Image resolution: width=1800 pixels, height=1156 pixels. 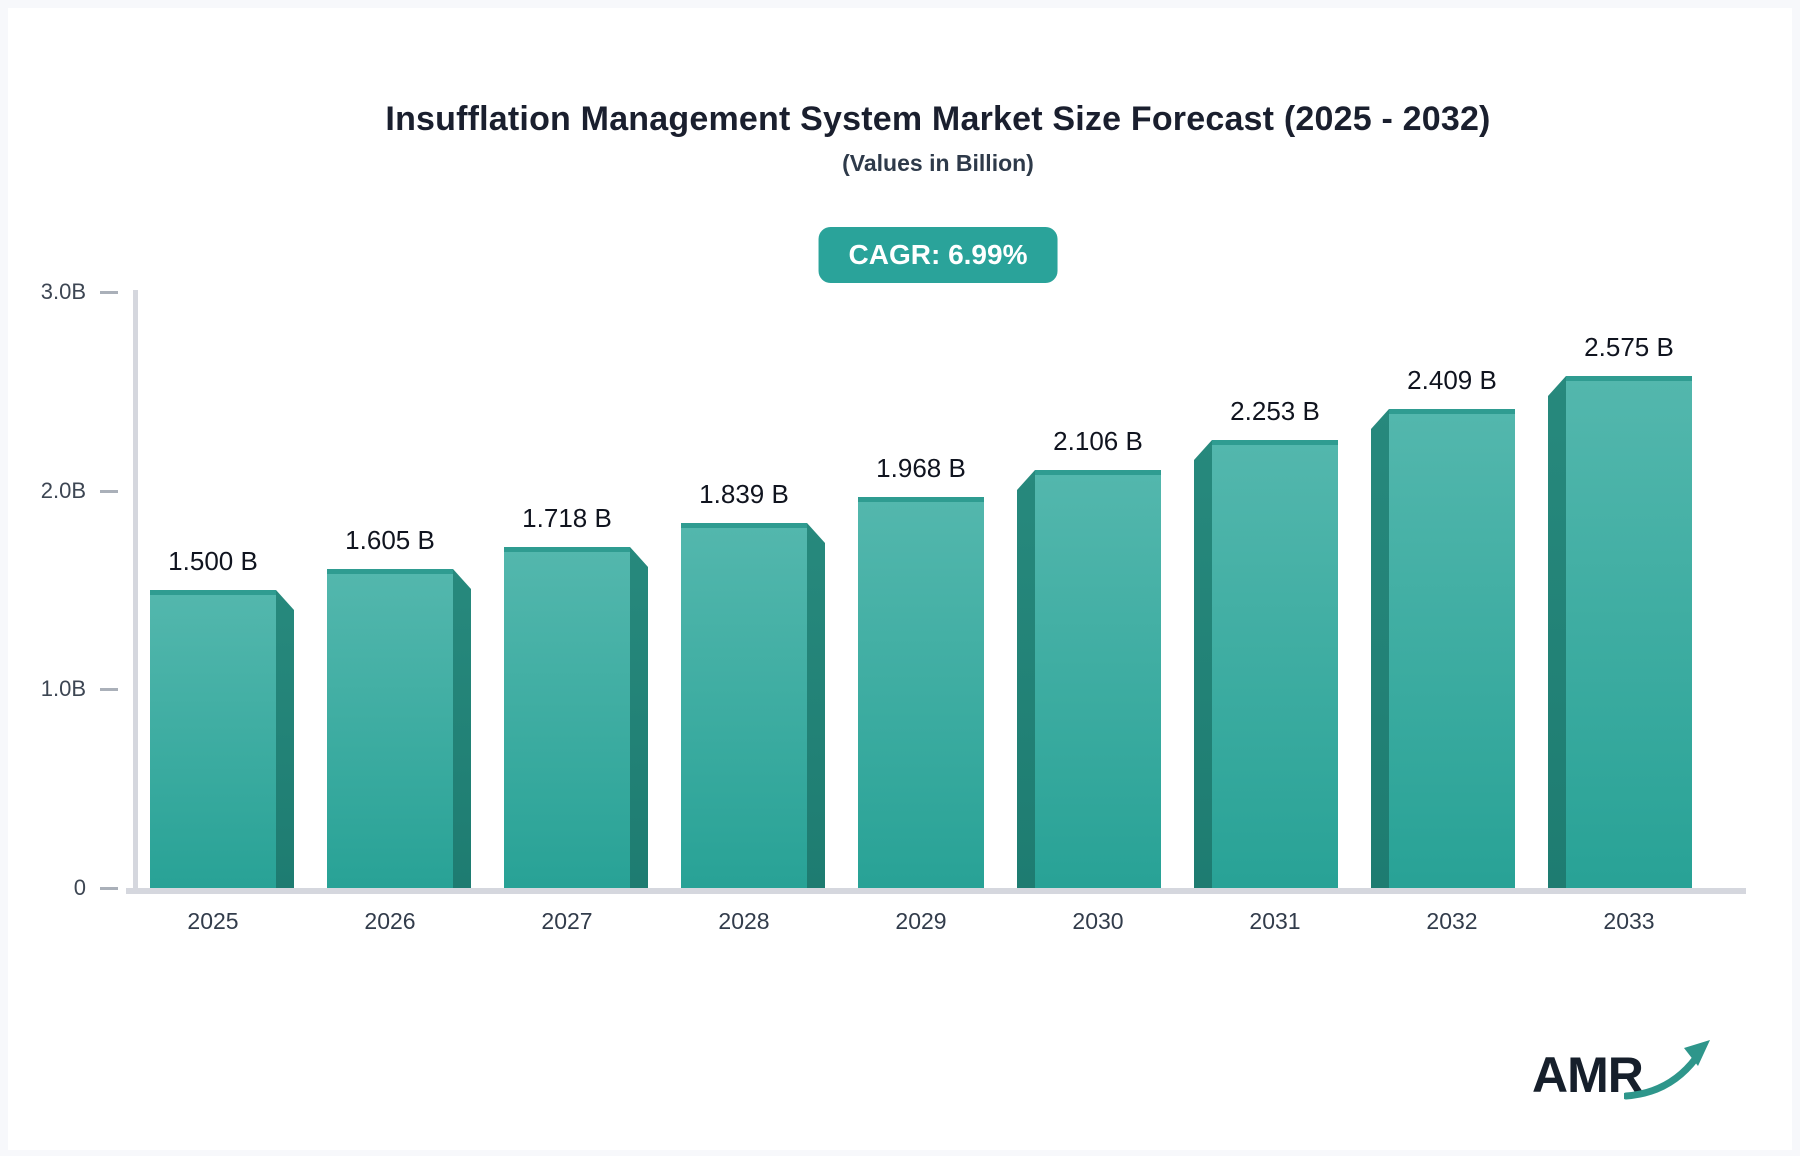 I want to click on bar-2033, so click(x=1629, y=632).